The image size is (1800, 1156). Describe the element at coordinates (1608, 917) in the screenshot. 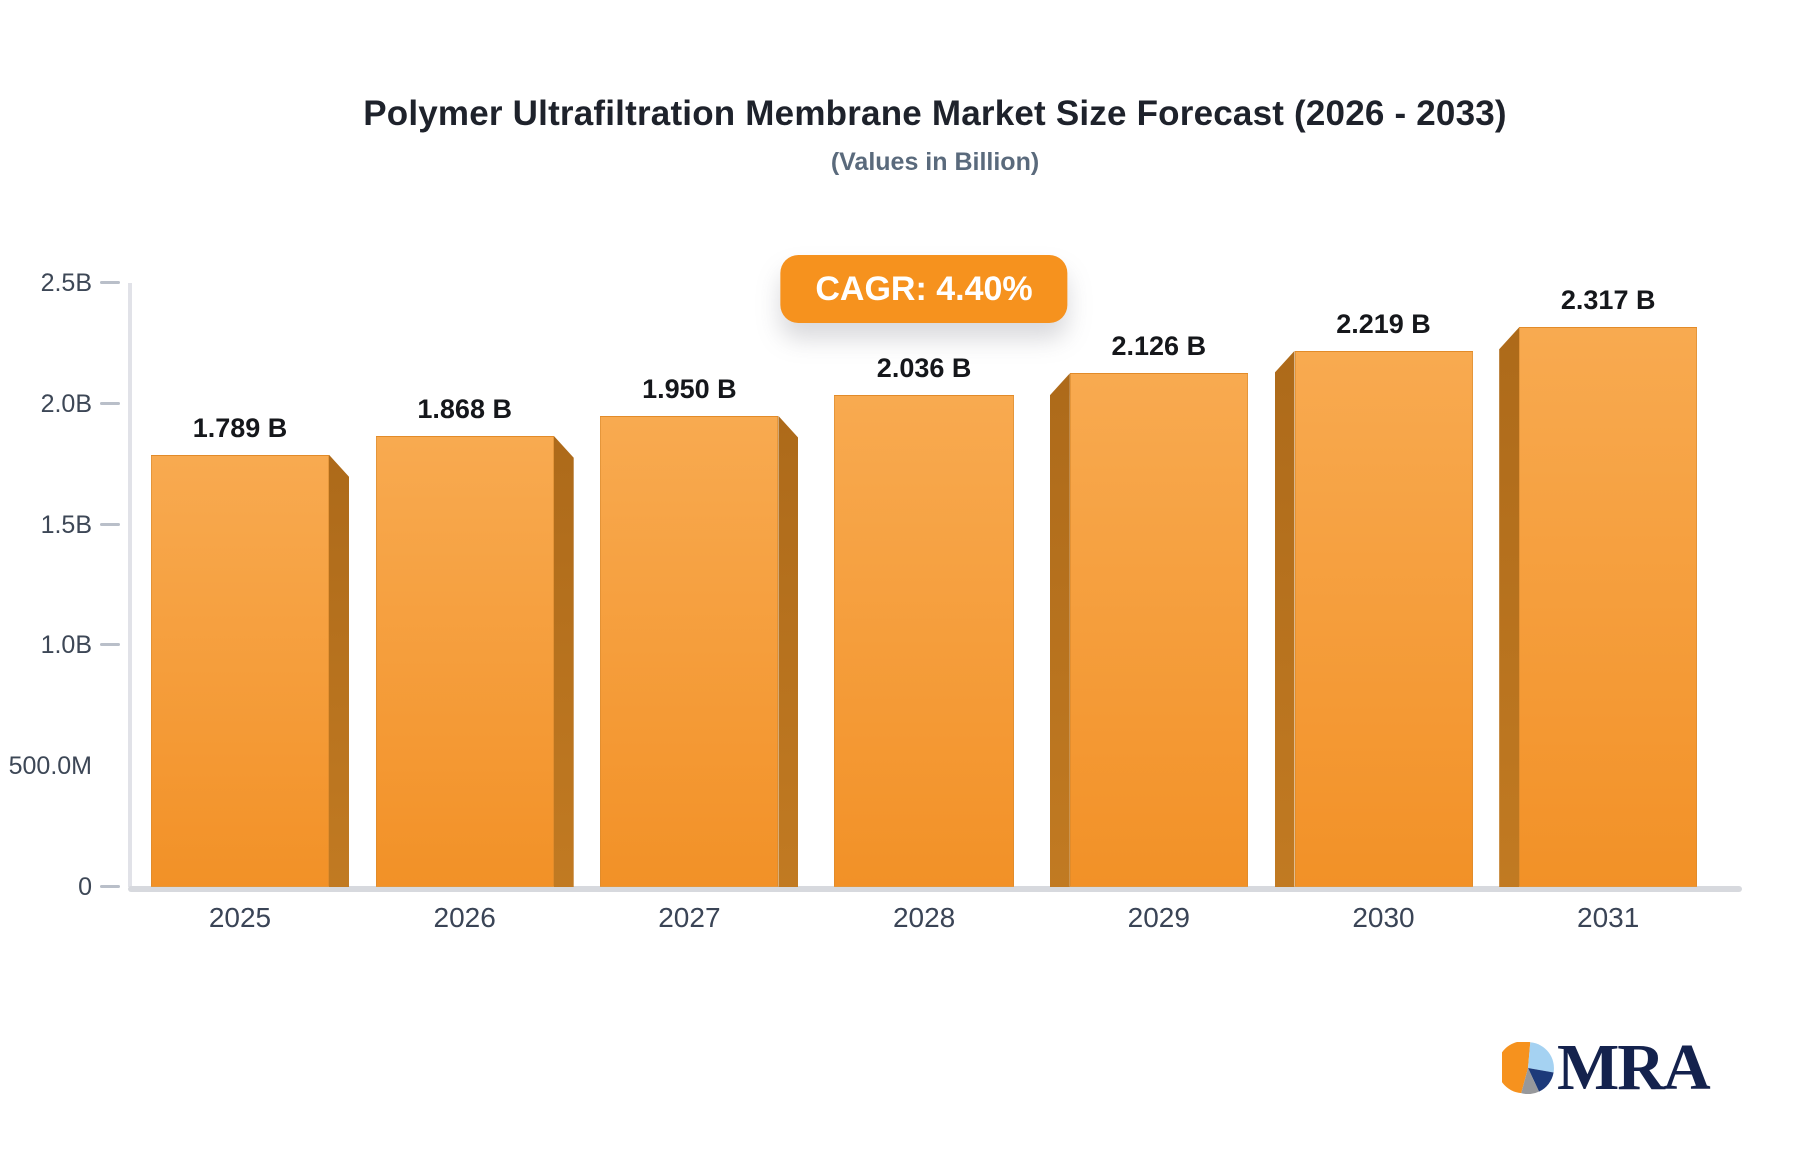

I see `x-axis-label-2031: 2031` at that location.